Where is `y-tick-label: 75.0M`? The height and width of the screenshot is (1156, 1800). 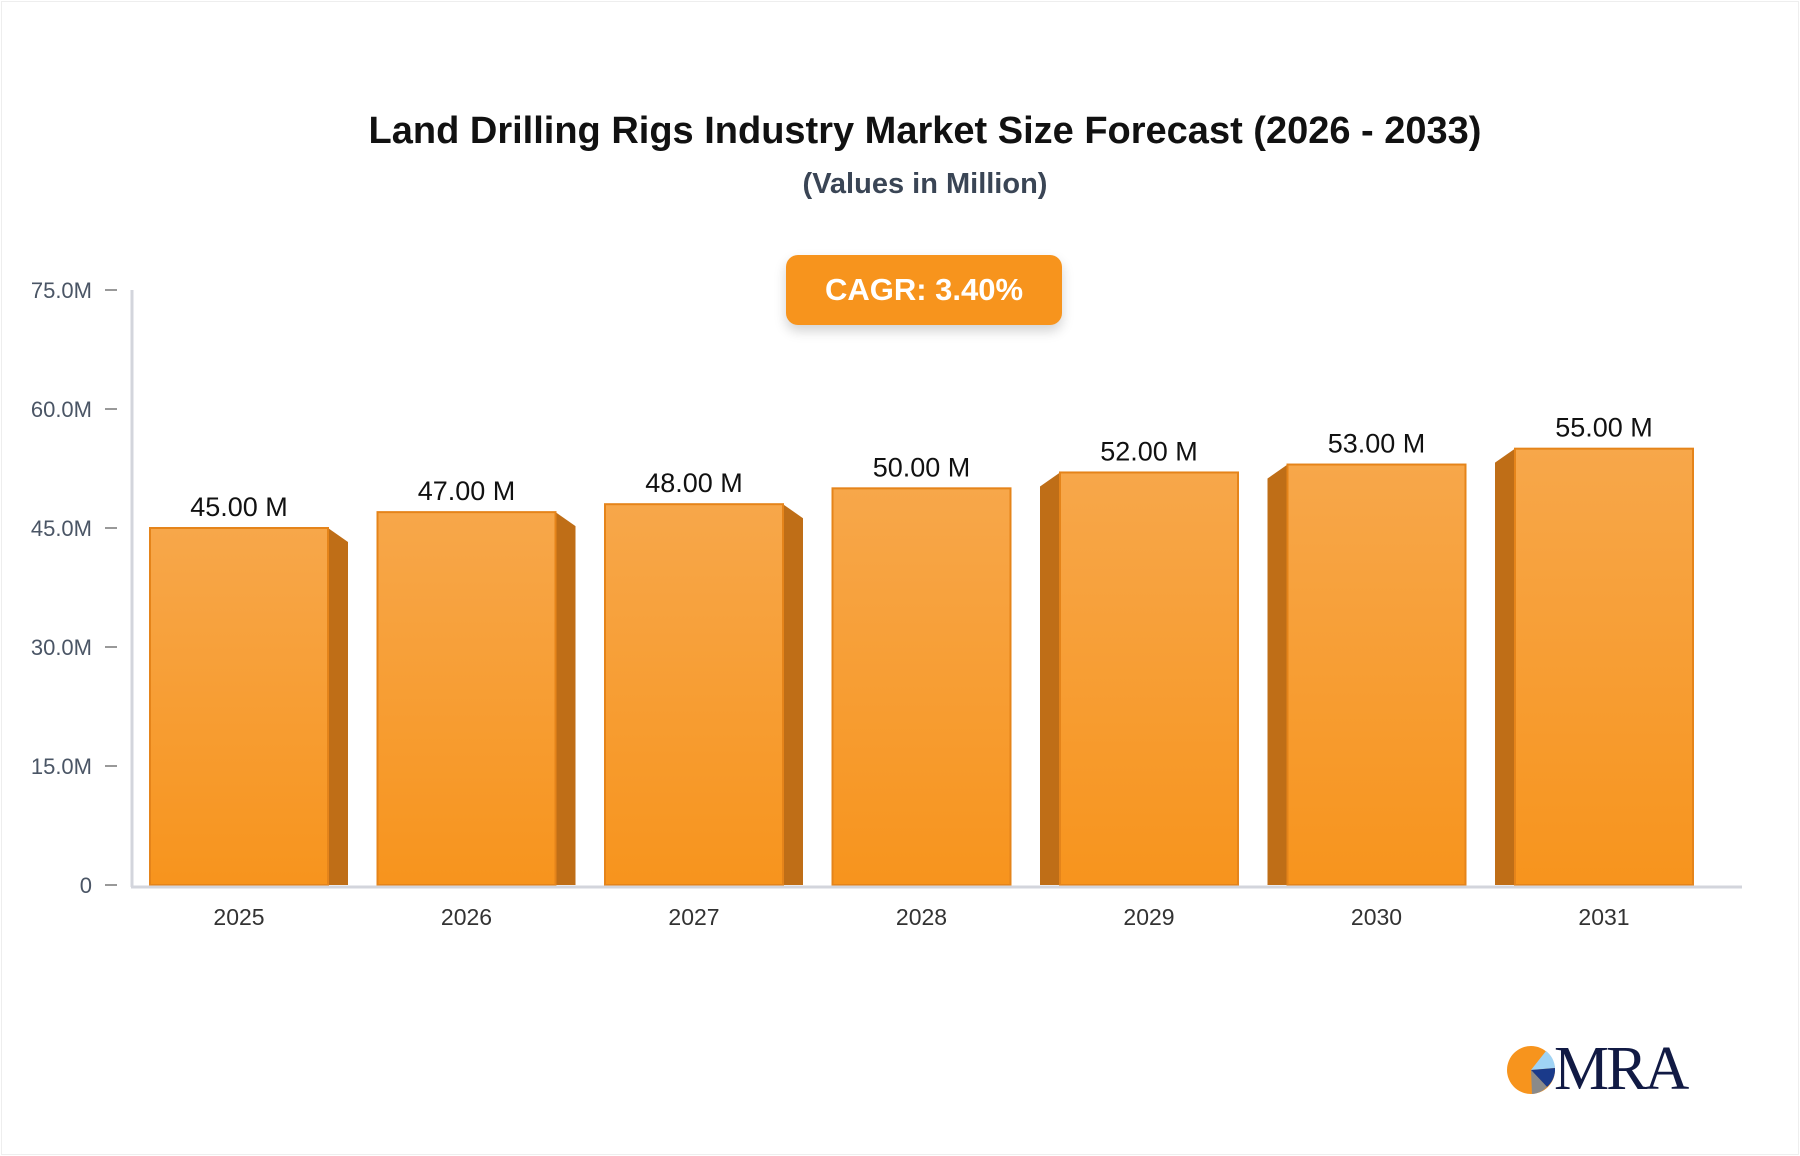 y-tick-label: 75.0M is located at coordinates (61, 290).